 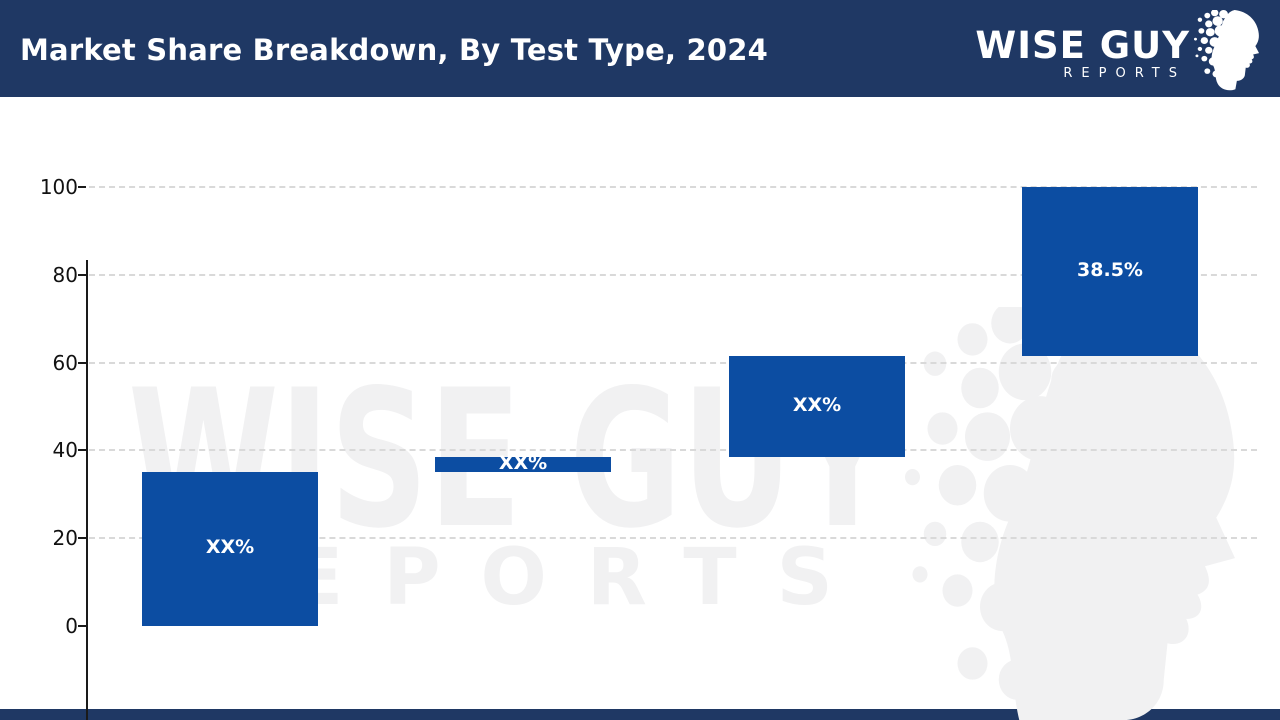 I want to click on wiseguy-logo: WISE GUY REPORTS, so click(x=1118, y=49).